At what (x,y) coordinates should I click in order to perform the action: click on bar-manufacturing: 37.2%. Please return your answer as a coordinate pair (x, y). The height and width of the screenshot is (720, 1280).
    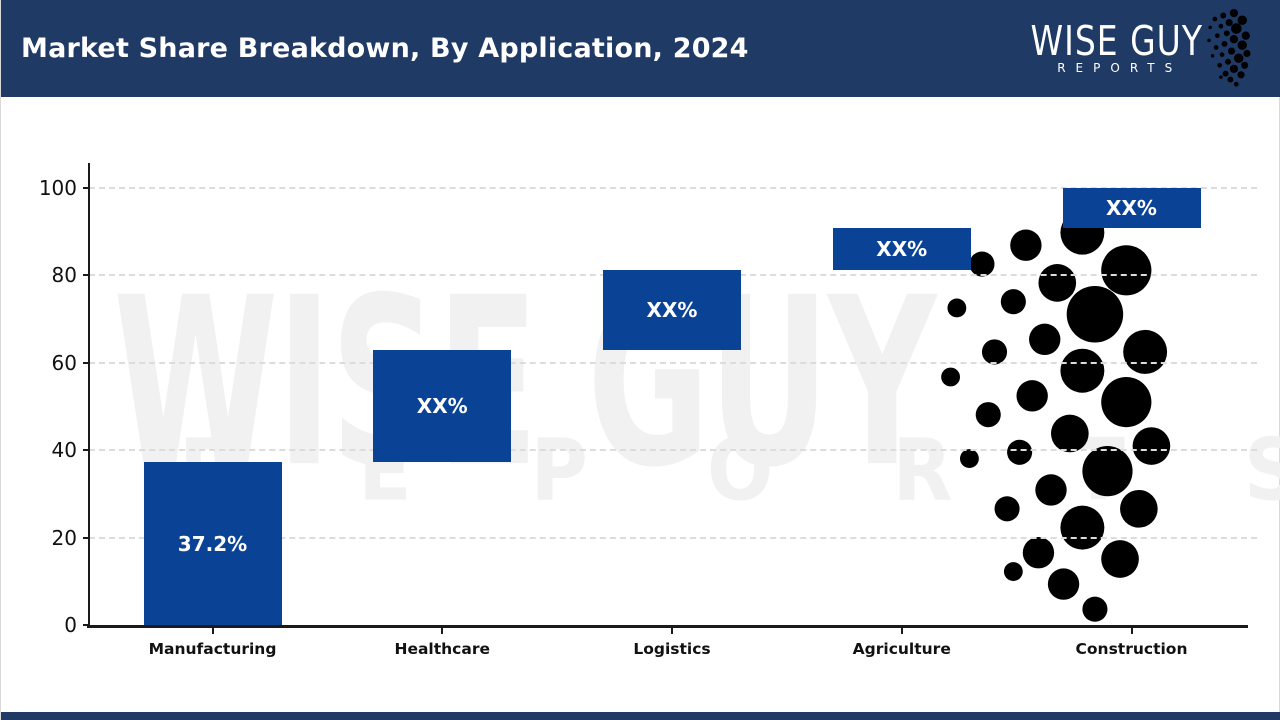
    Looking at the image, I should click on (212, 543).